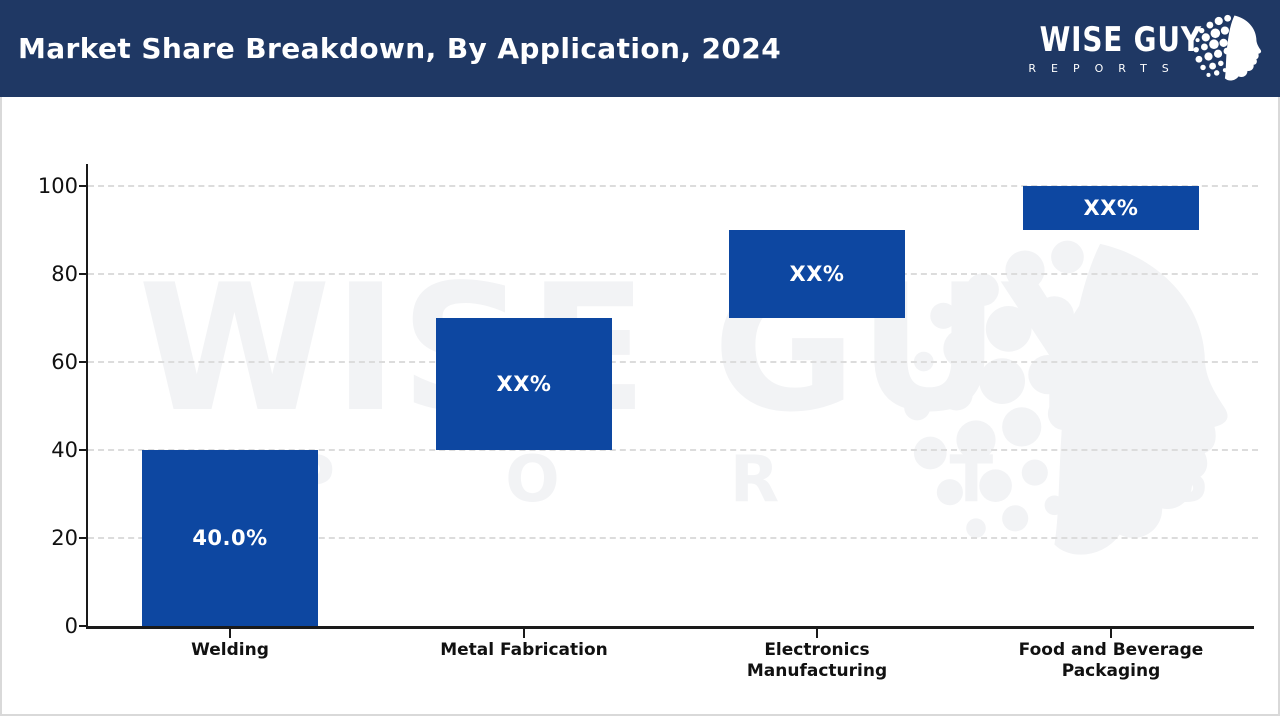 The height and width of the screenshot is (720, 1280). I want to click on y-tick-label: 20, so click(64, 538).